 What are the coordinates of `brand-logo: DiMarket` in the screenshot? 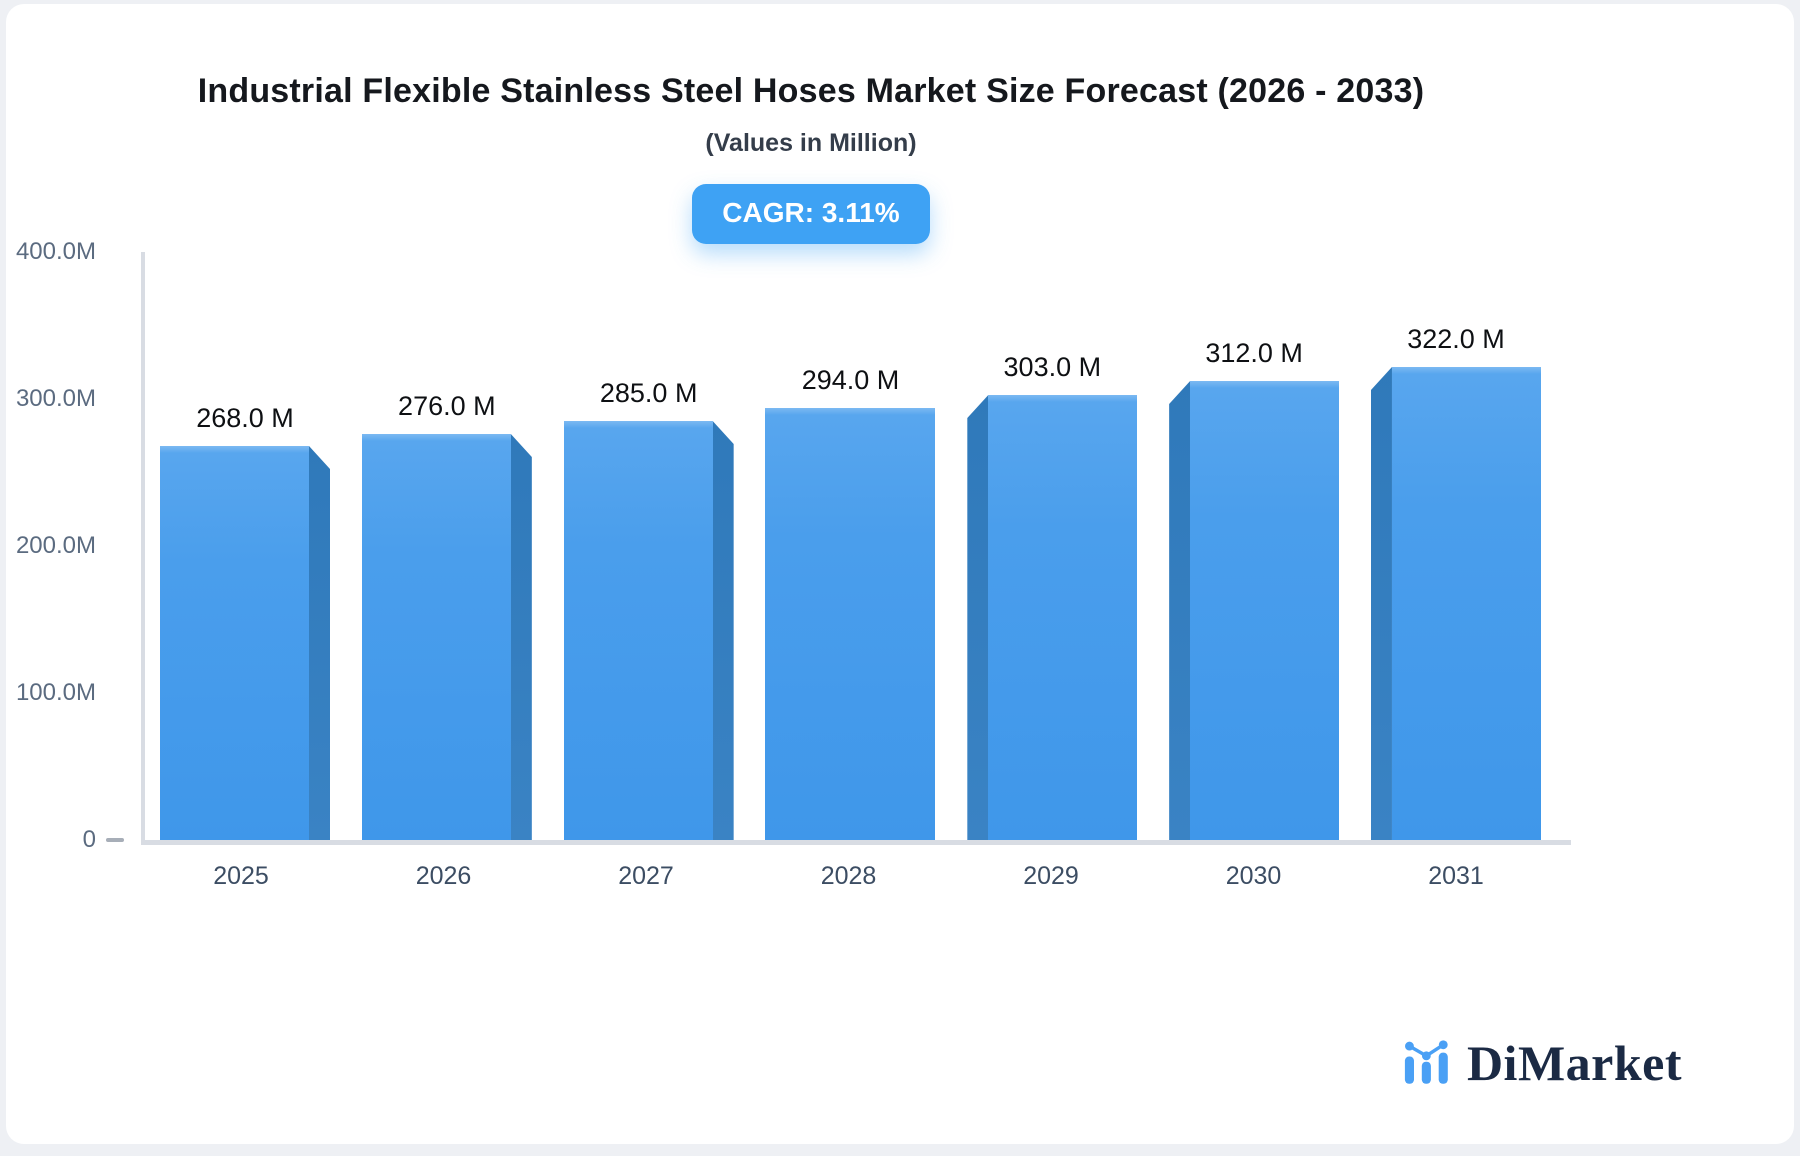 It's located at (1541, 1063).